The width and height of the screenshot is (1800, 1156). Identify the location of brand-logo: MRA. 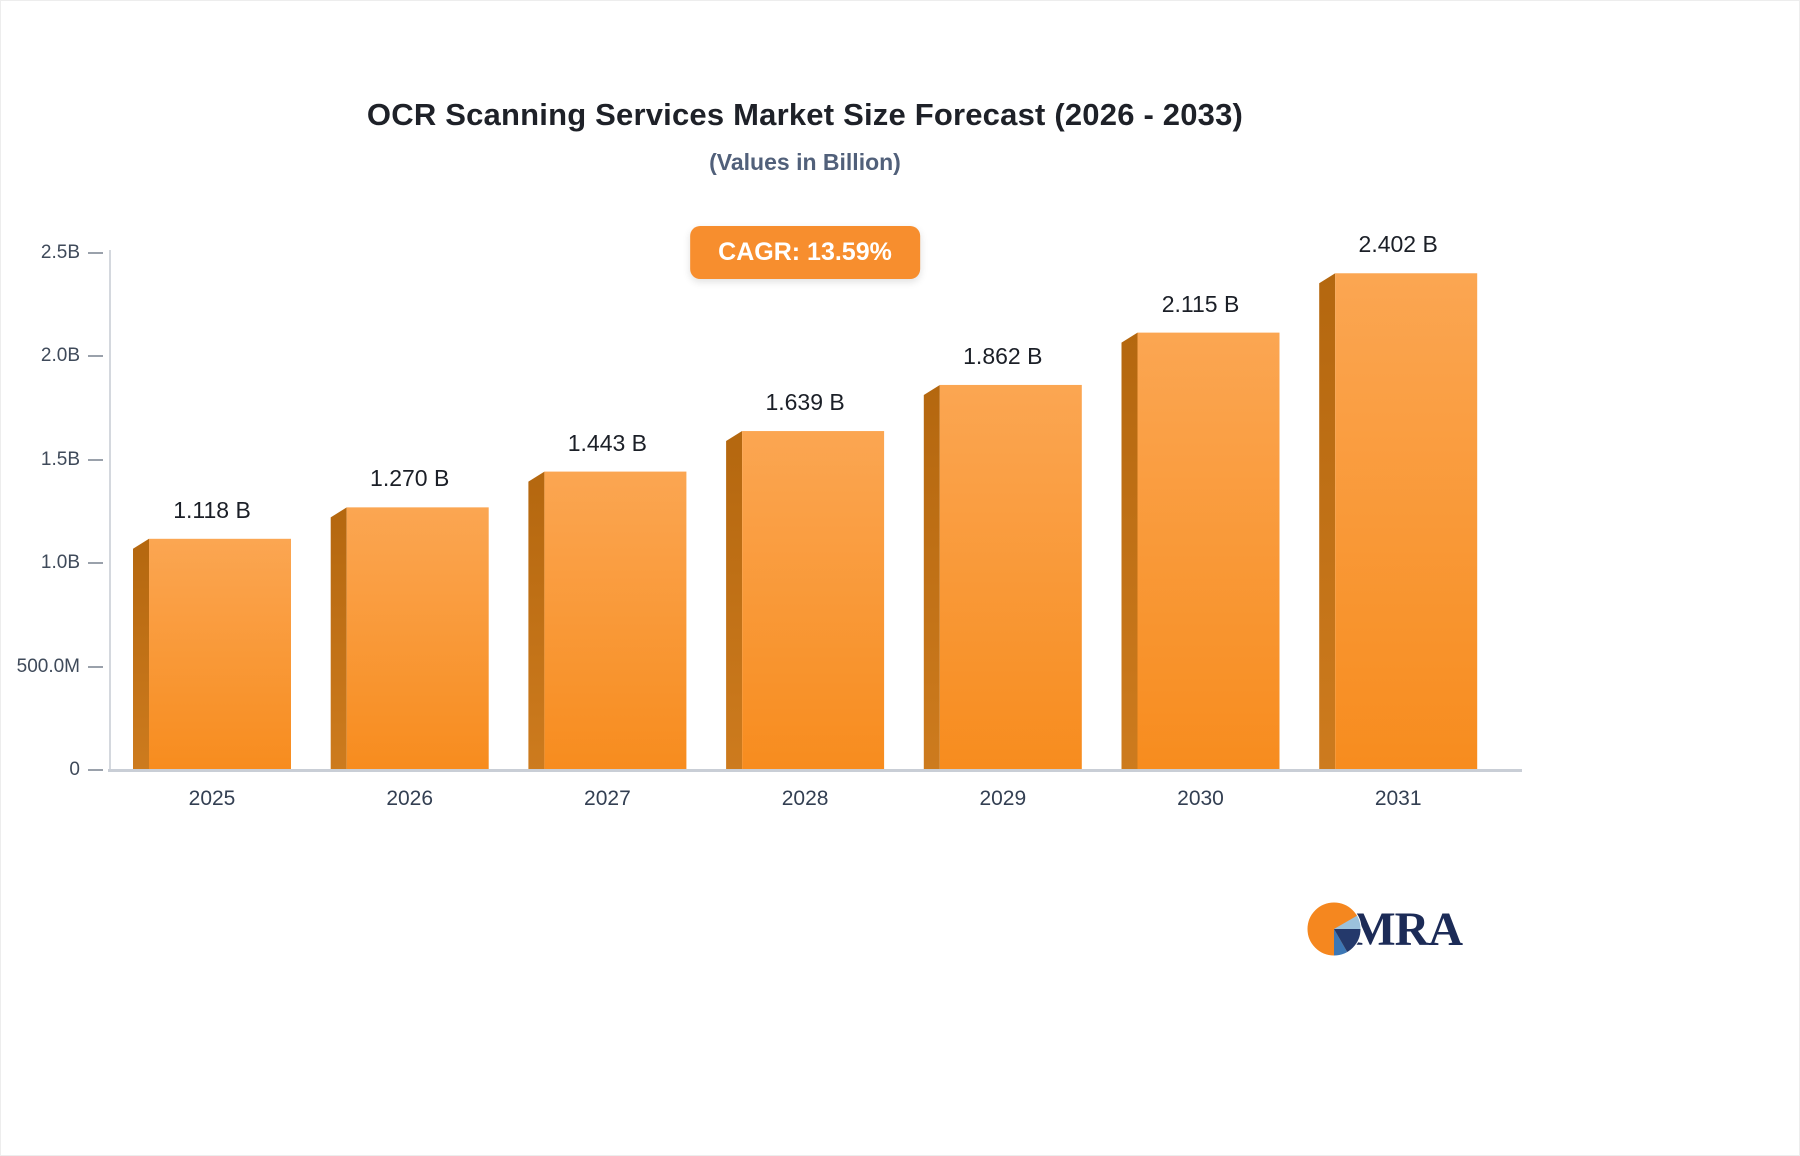
(1384, 929).